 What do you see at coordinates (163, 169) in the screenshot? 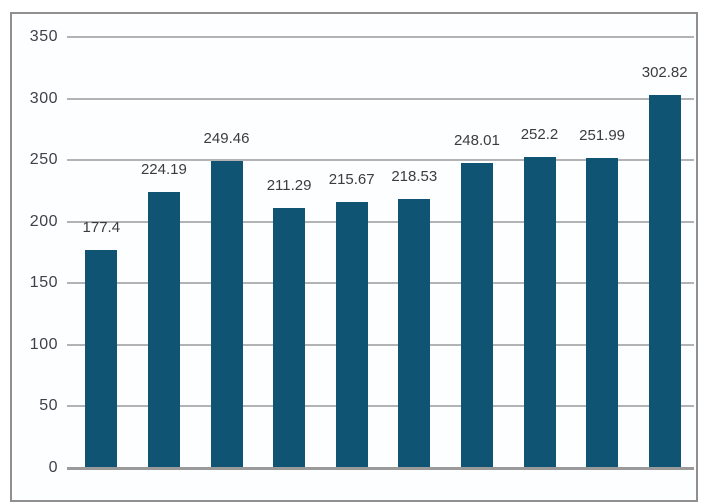
I see `bar-value-label: 224.19` at bounding box center [163, 169].